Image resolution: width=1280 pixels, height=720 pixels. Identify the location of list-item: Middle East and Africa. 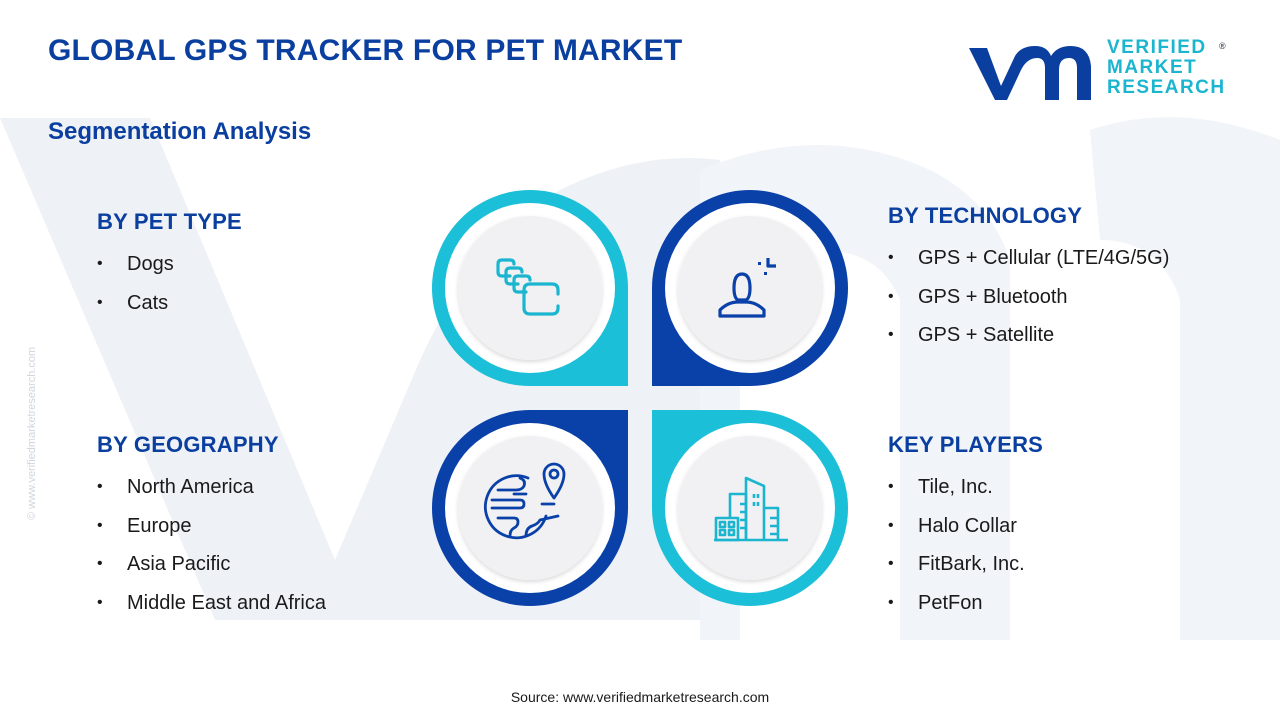
(211, 603).